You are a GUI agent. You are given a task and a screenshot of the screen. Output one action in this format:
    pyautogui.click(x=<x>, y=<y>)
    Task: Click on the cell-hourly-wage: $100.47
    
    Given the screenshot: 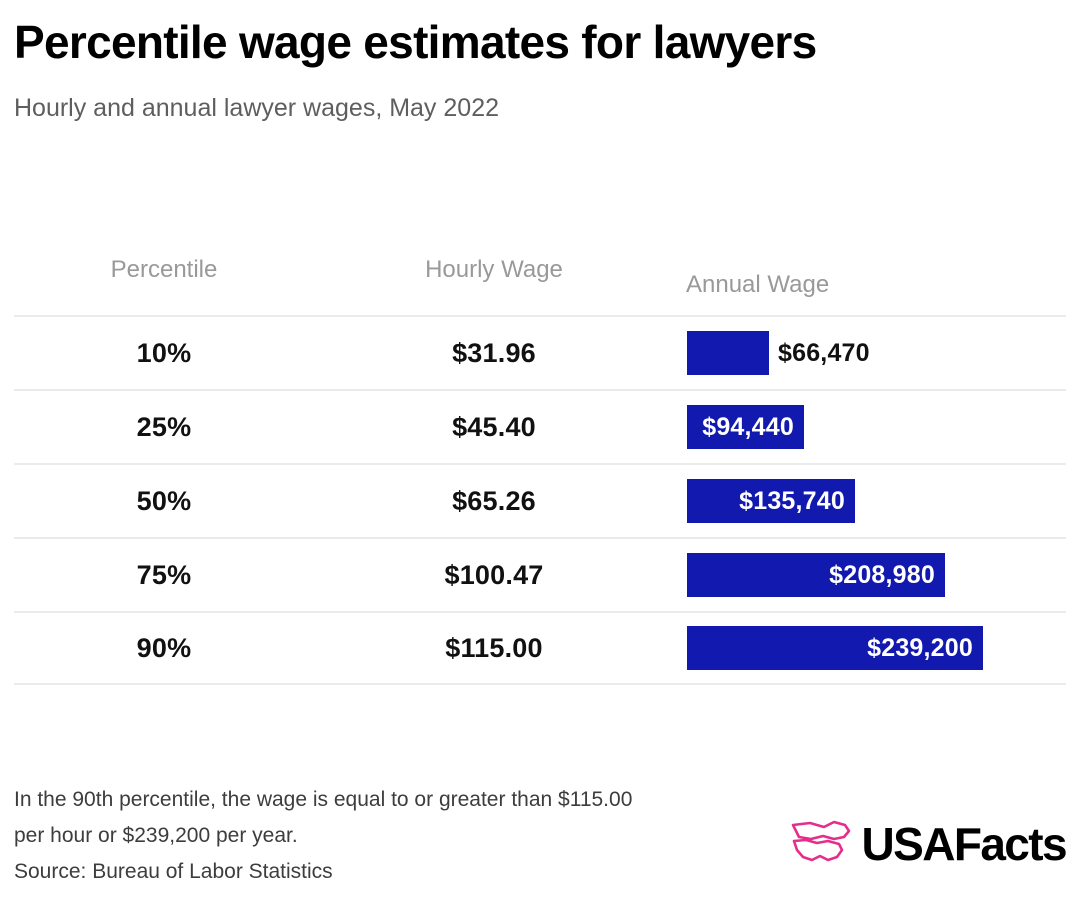 What is the action you would take?
    pyautogui.click(x=494, y=575)
    